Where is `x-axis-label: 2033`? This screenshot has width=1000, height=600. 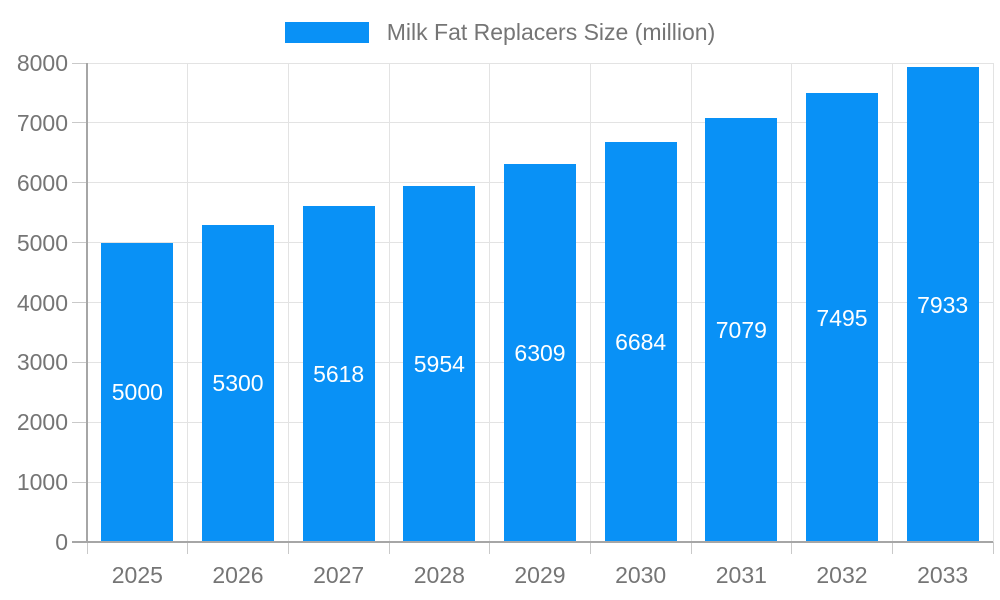
x-axis-label: 2033 is located at coordinates (943, 575).